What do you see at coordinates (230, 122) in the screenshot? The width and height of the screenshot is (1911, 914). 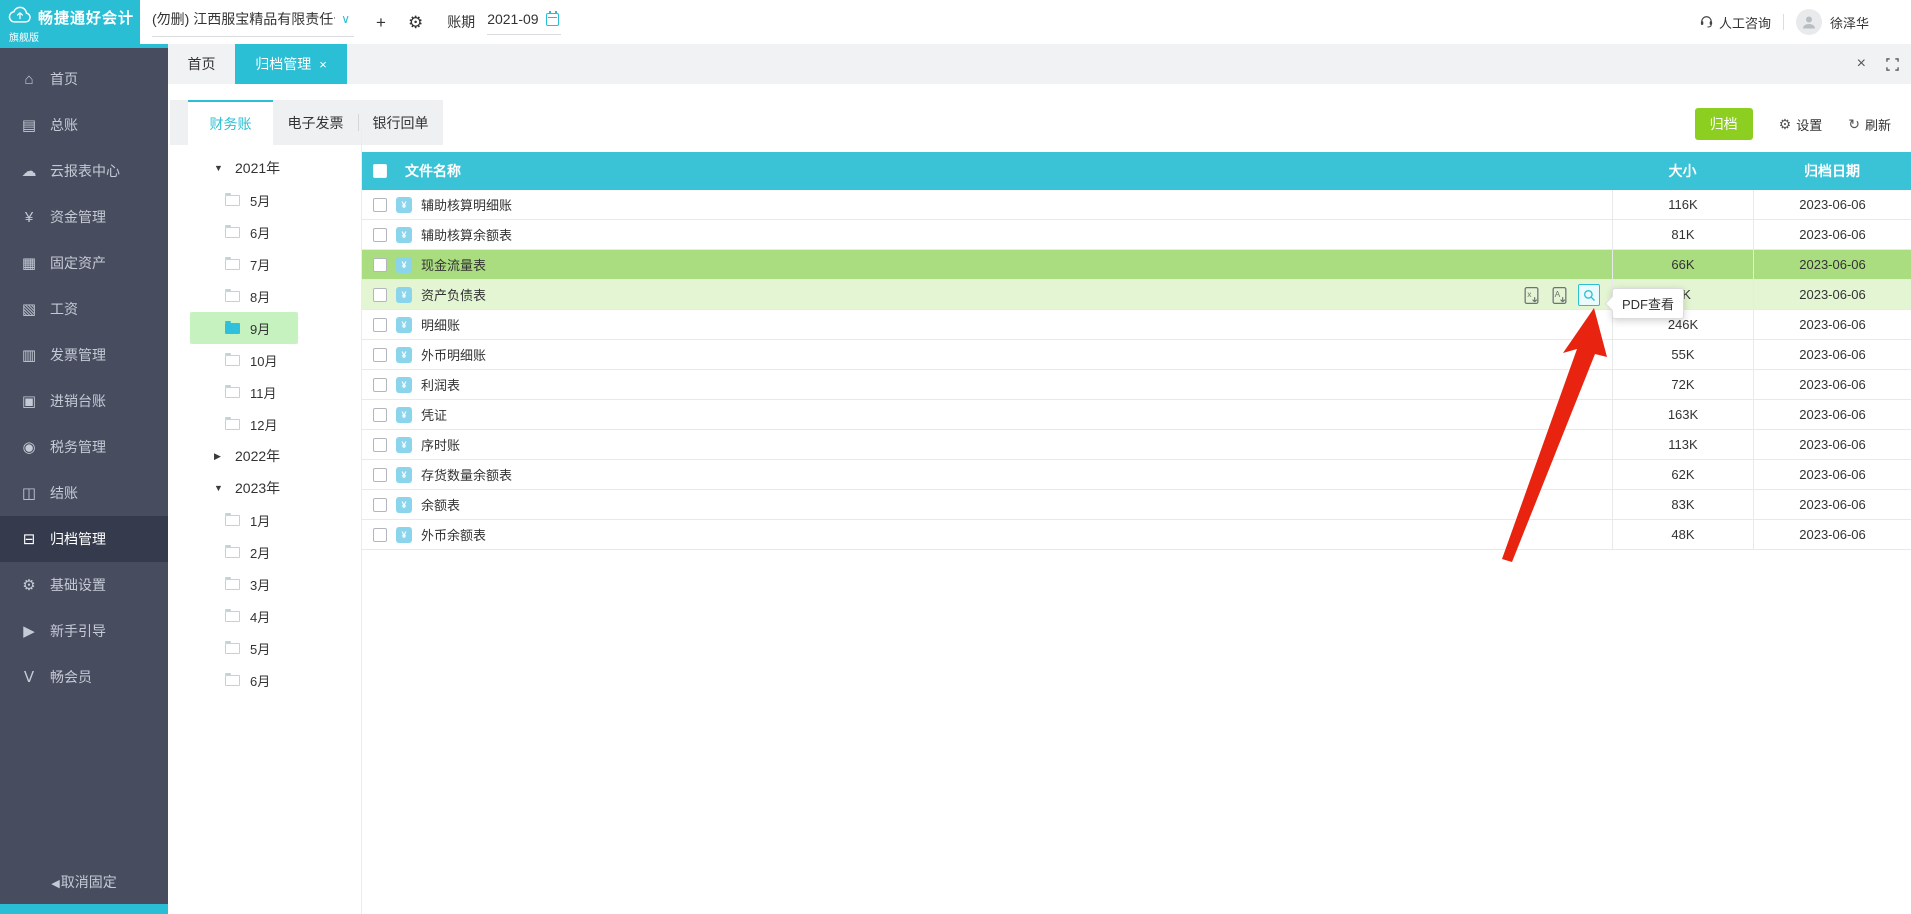 I see `subtab-finance-books: 财务账` at bounding box center [230, 122].